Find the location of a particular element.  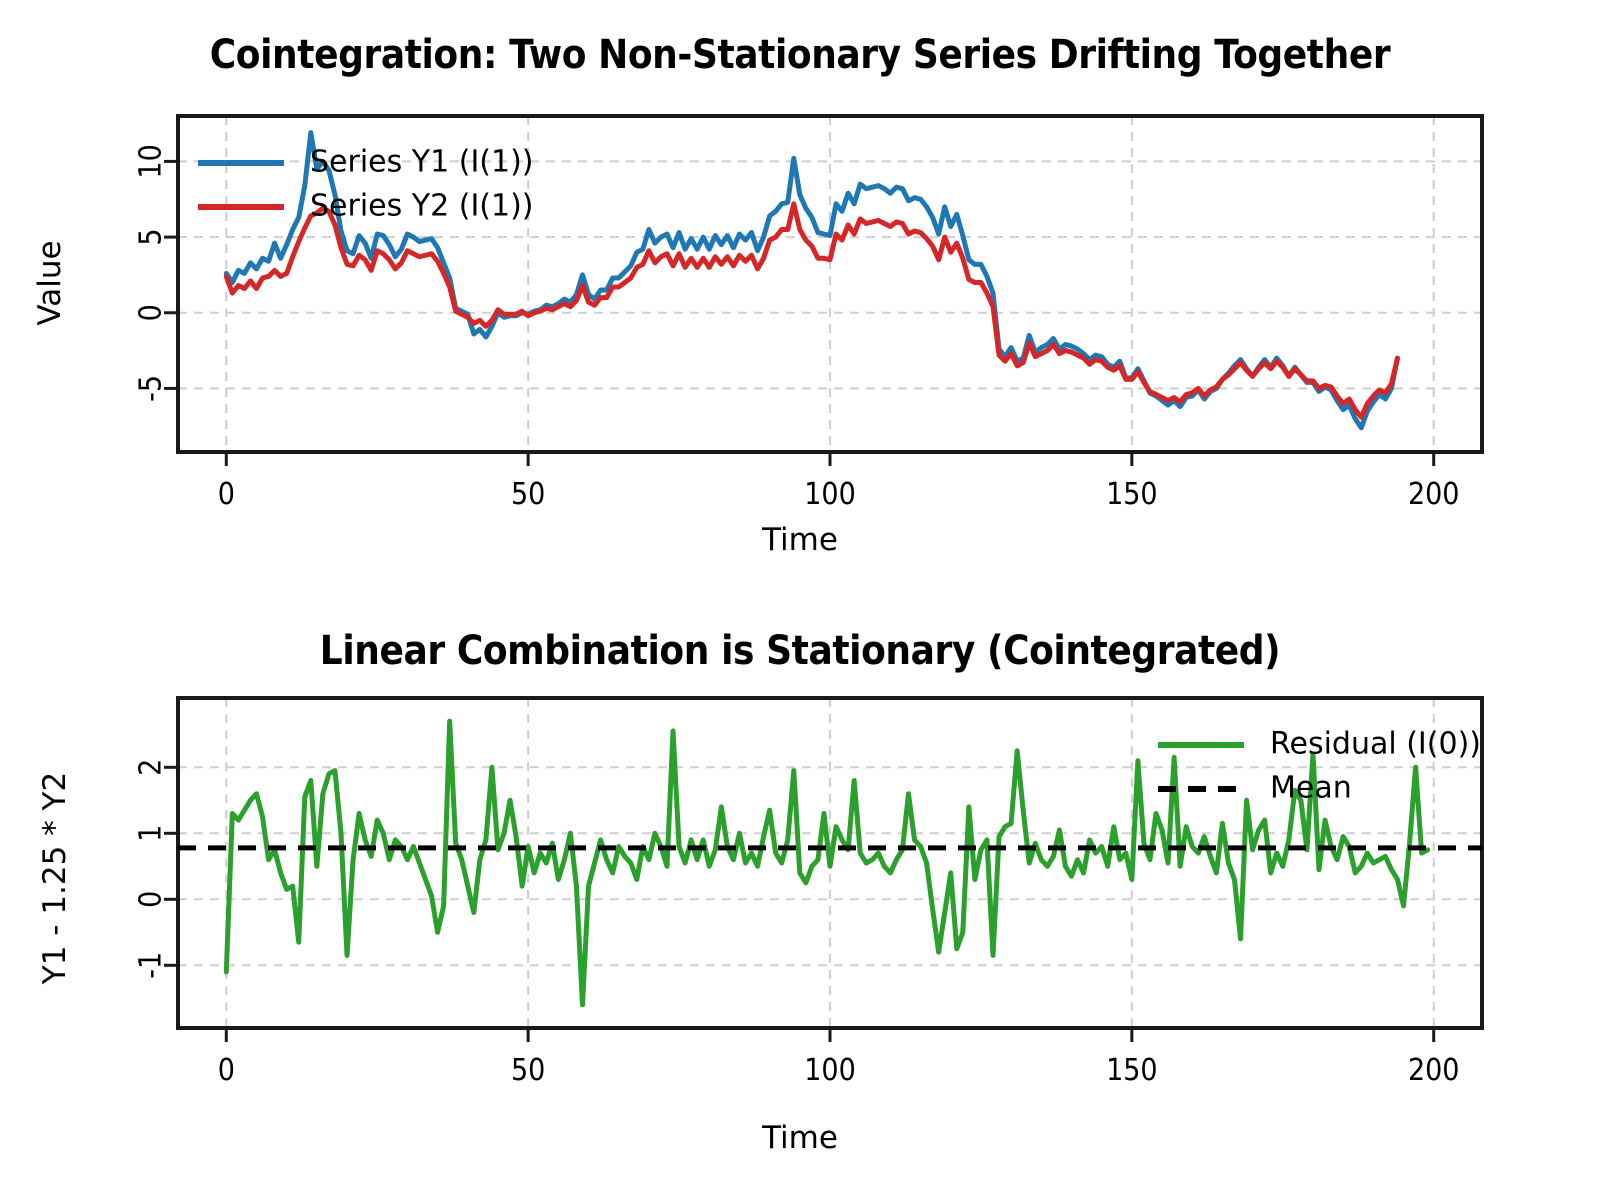

x-axis-label-bottom: Time is located at coordinates (800, 1138).